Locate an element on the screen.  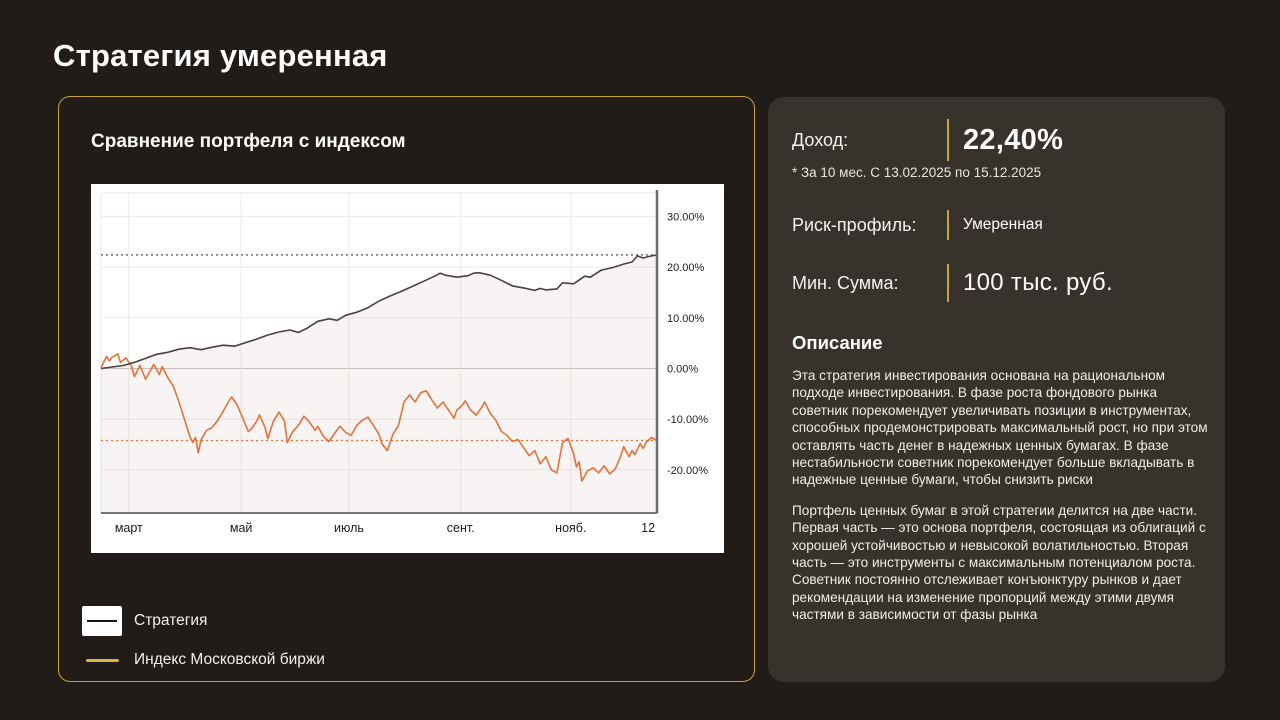
chart-title: Сравнение портфеля с индексом is located at coordinates (248, 141).